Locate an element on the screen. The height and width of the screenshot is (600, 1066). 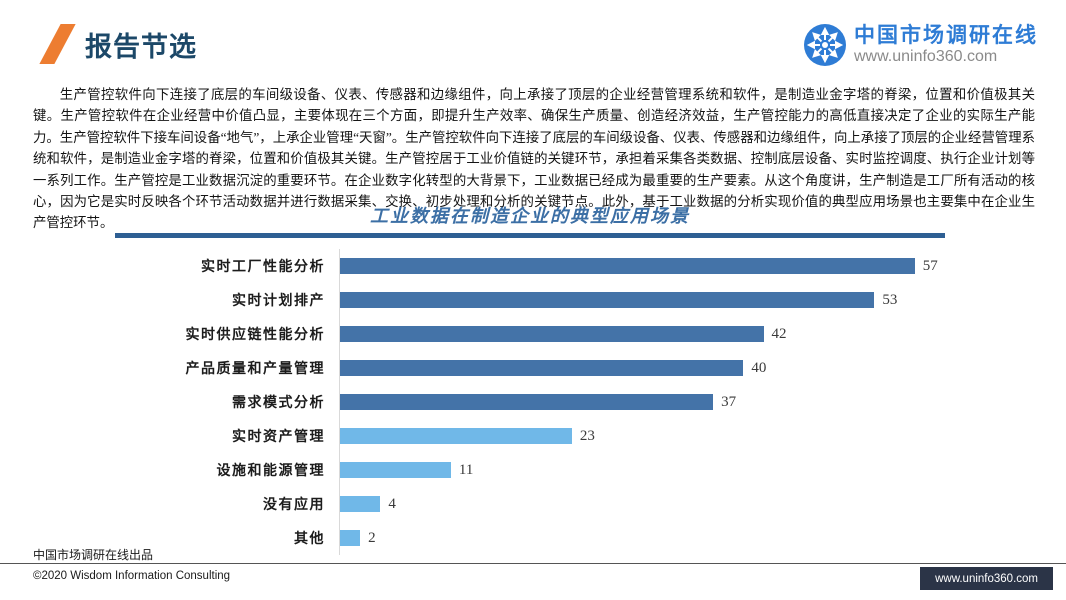
category-label: 需求模式分析 is located at coordinates (278, 403).